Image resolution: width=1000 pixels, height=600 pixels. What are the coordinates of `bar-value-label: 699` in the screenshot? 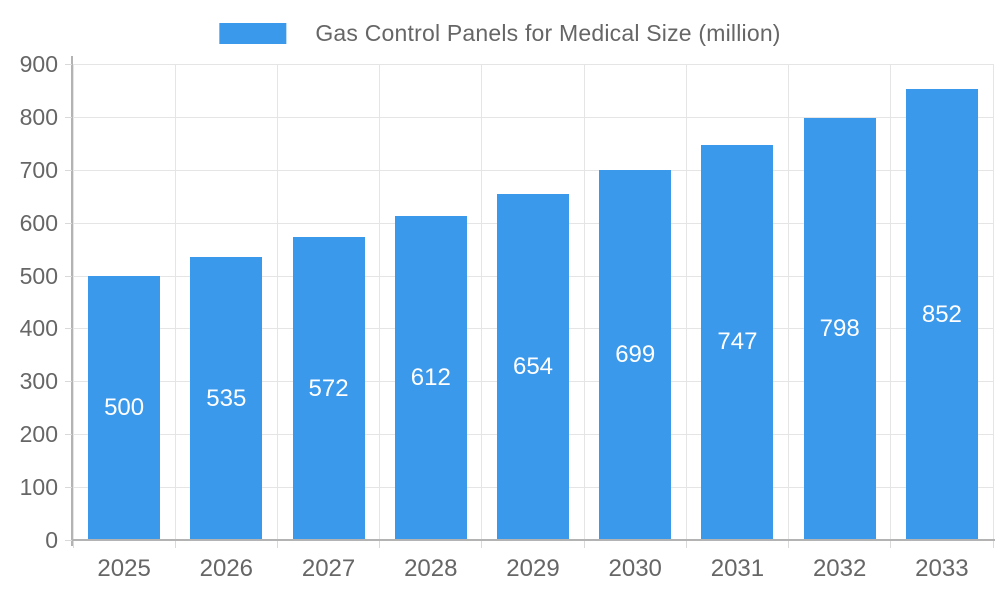 It's located at (635, 355).